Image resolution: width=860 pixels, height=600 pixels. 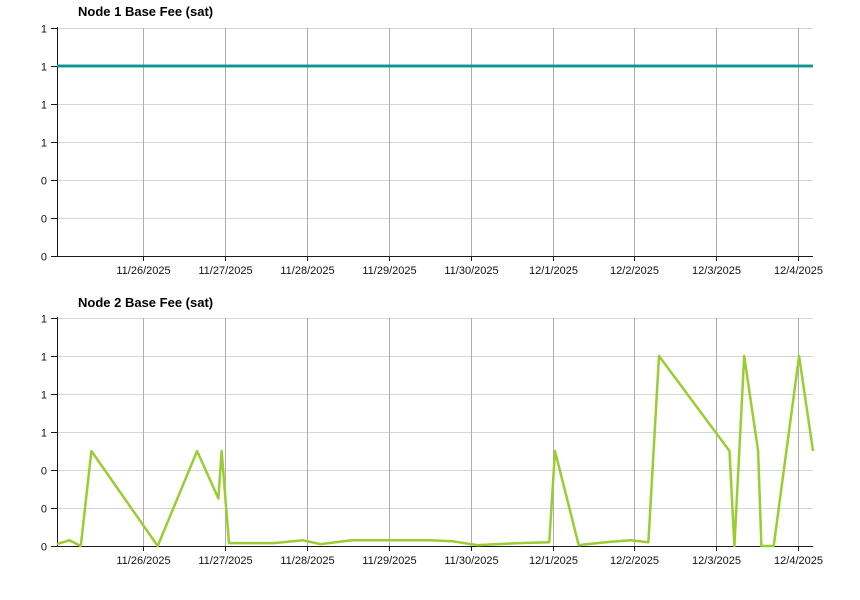 What do you see at coordinates (146, 11) in the screenshot?
I see `node1-chart-title: Node 1 Base Fee (sat)` at bounding box center [146, 11].